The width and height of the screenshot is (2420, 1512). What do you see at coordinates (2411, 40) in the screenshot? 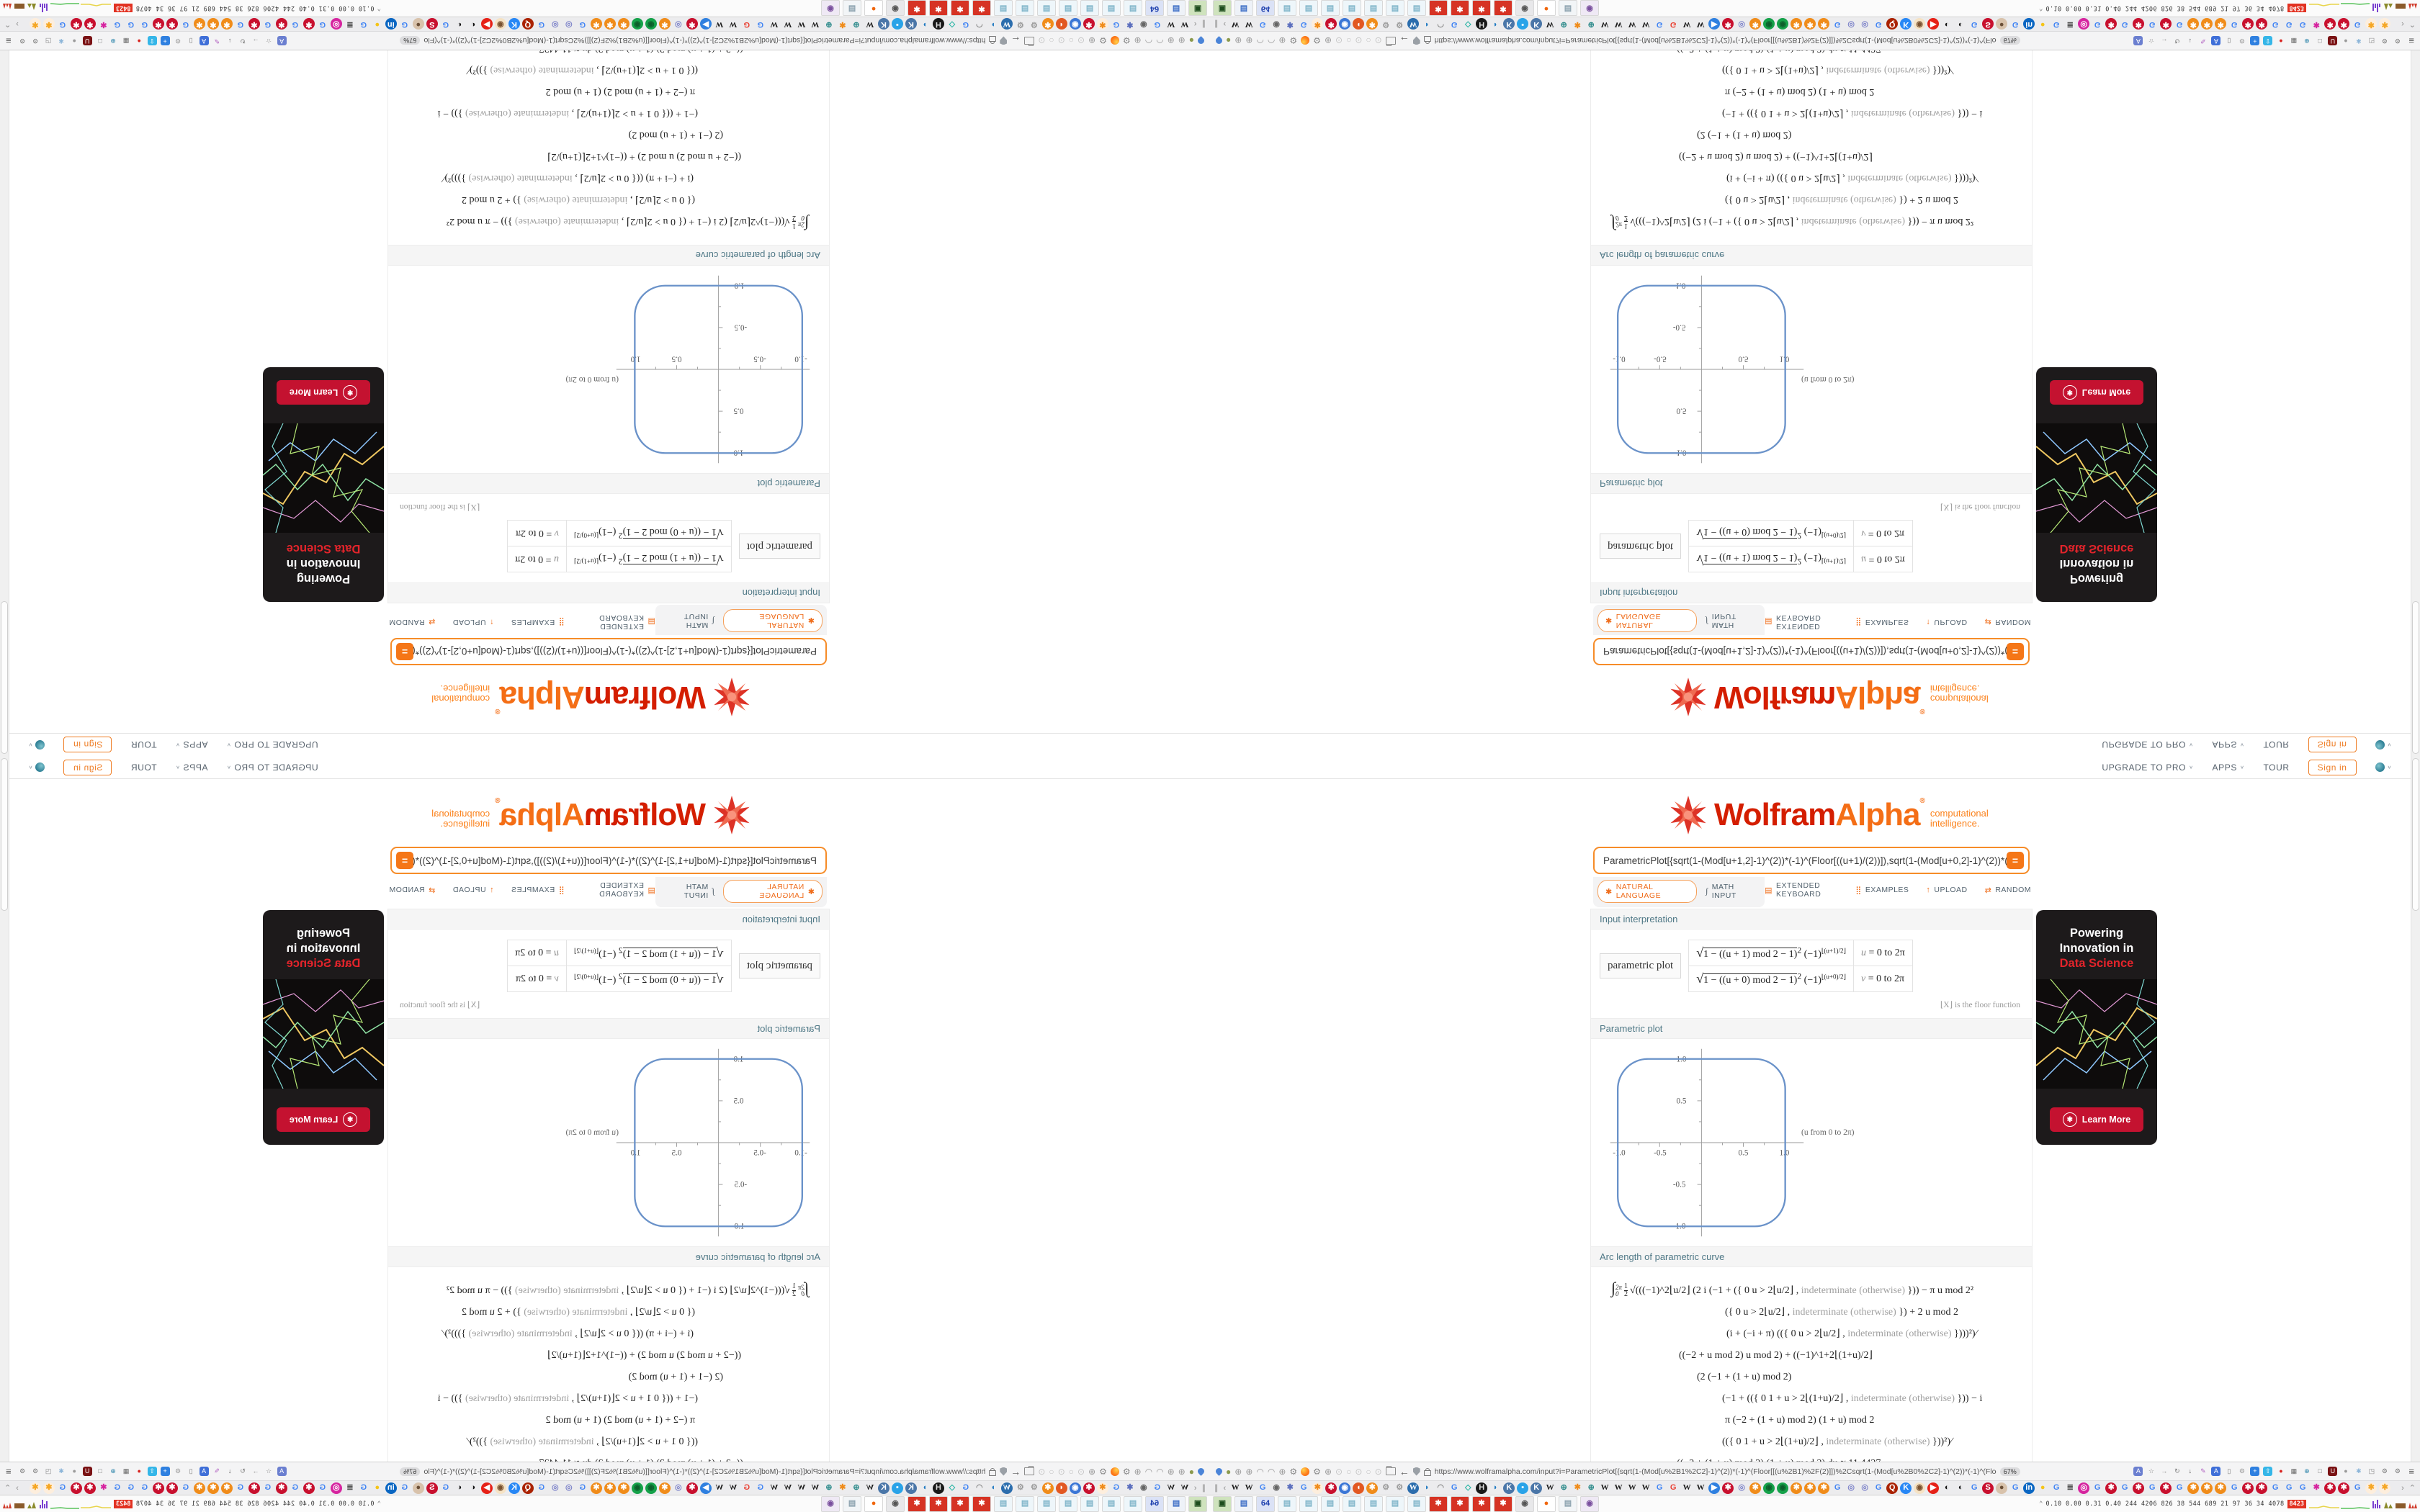
I see `menu-burger-icon: ≡` at bounding box center [2411, 40].